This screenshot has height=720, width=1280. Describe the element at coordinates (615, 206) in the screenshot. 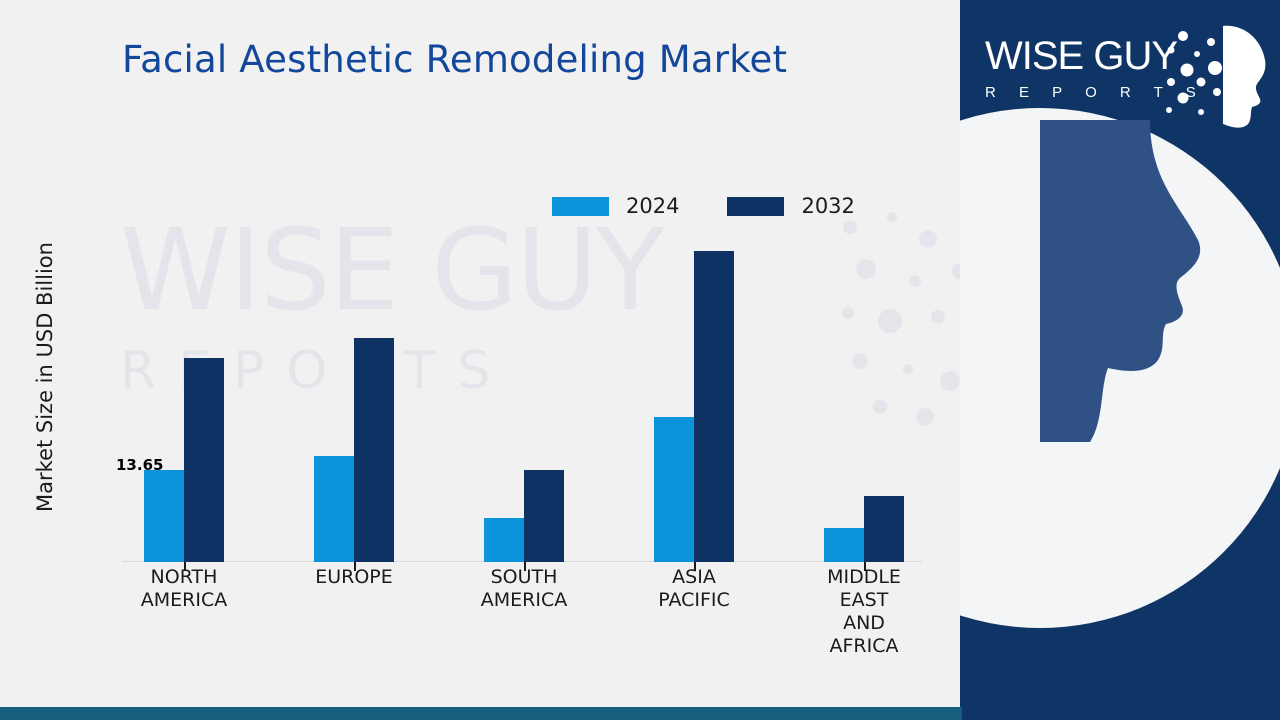

I see `legend-item-2024: 2024` at that location.